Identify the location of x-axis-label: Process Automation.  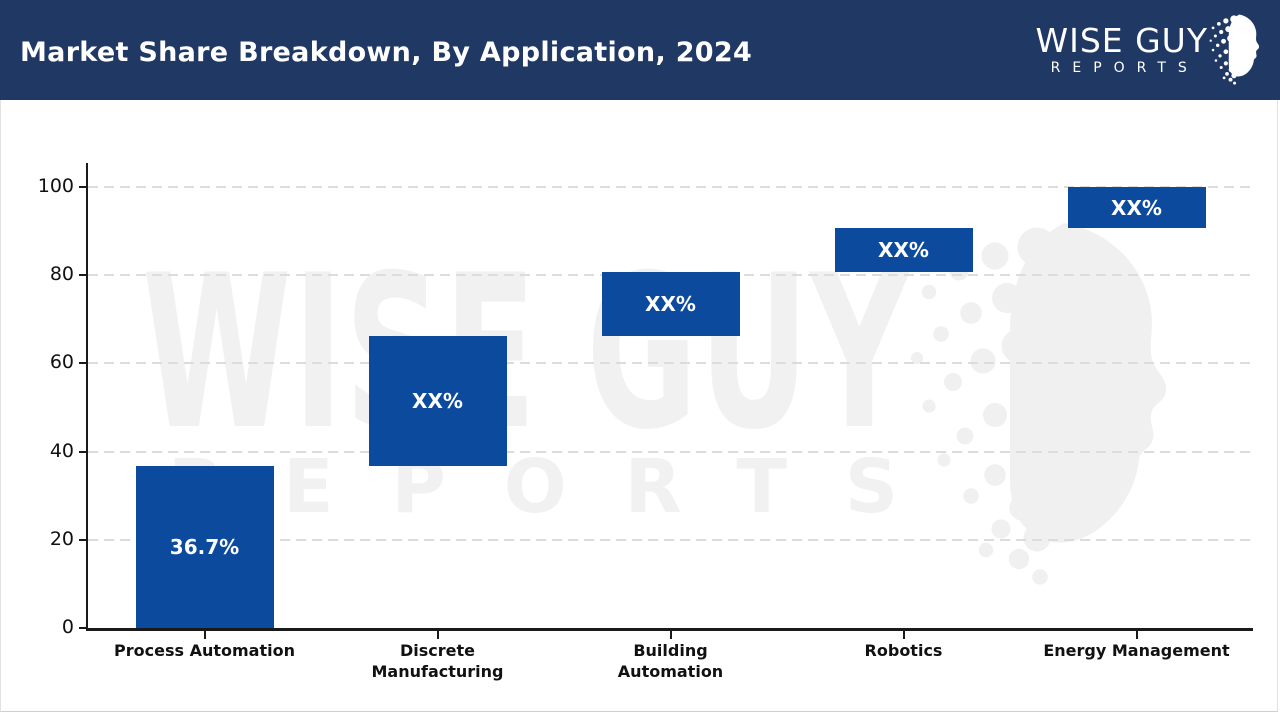
(205, 650).